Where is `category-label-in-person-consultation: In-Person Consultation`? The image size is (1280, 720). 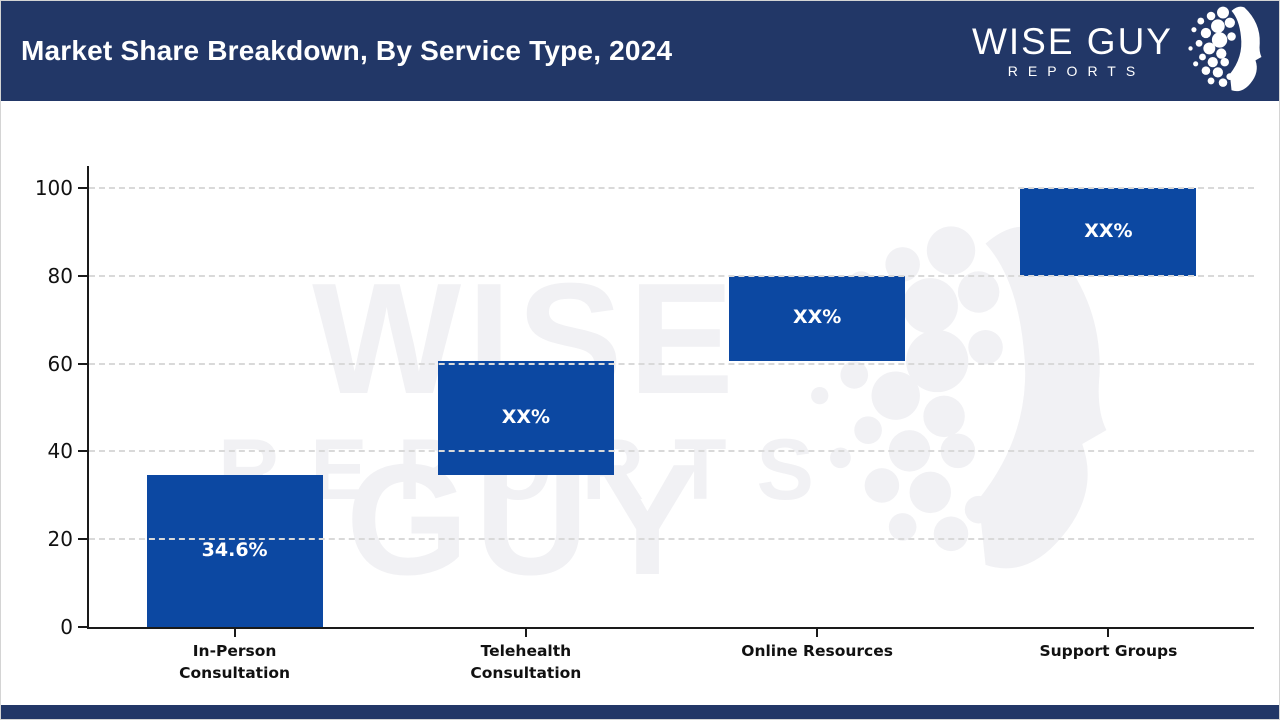 category-label-in-person-consultation: In-Person Consultation is located at coordinates (235, 662).